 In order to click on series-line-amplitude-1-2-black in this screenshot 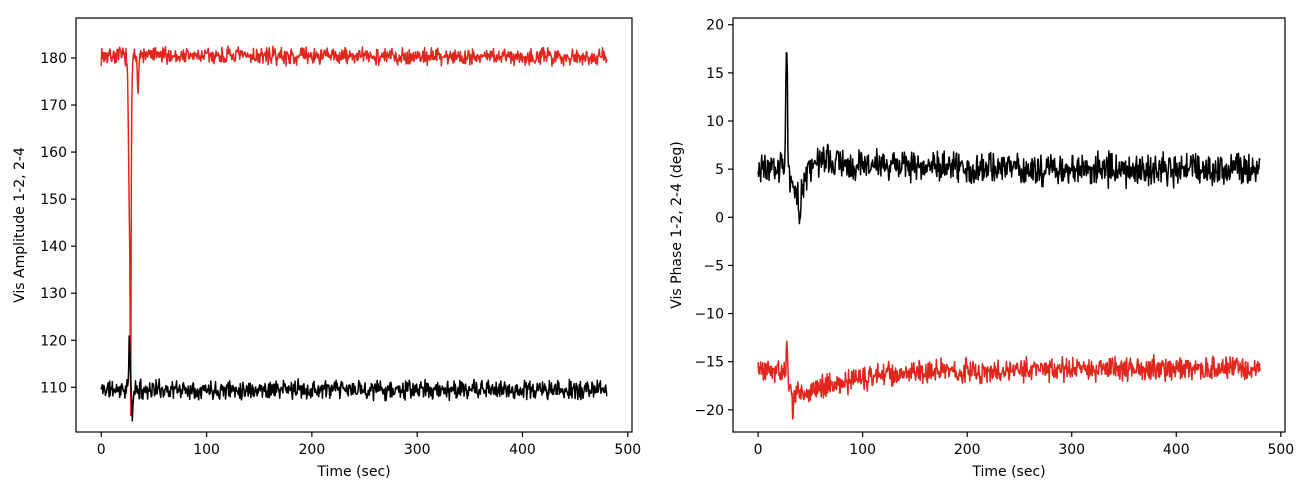, I will do `click(354, 378)`.